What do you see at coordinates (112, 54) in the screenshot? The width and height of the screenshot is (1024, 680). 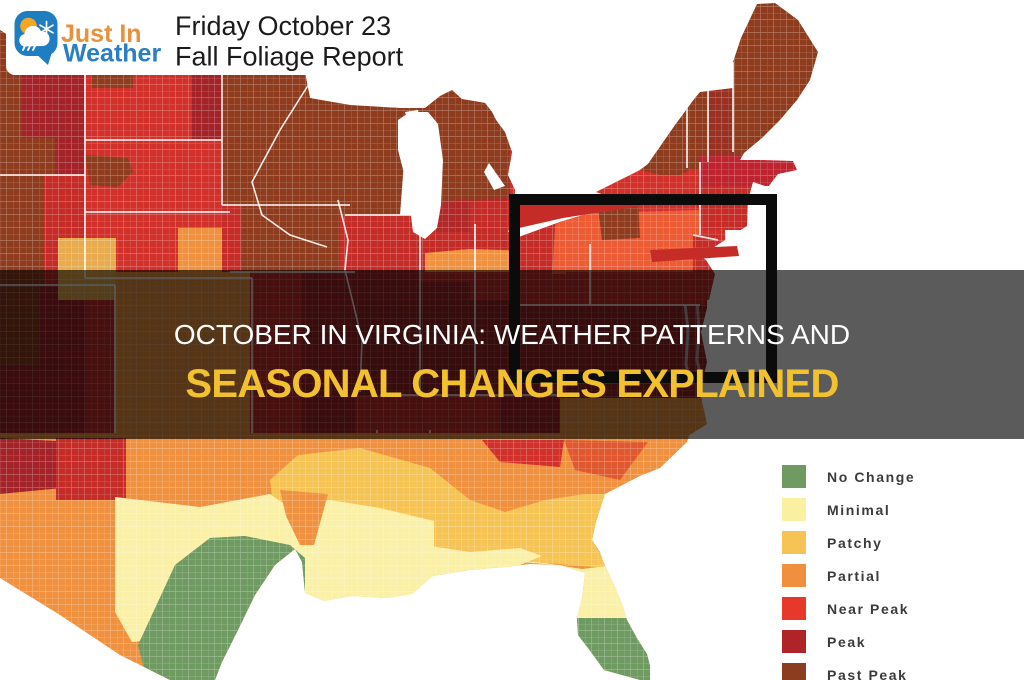 I see `svg-text: Weather` at bounding box center [112, 54].